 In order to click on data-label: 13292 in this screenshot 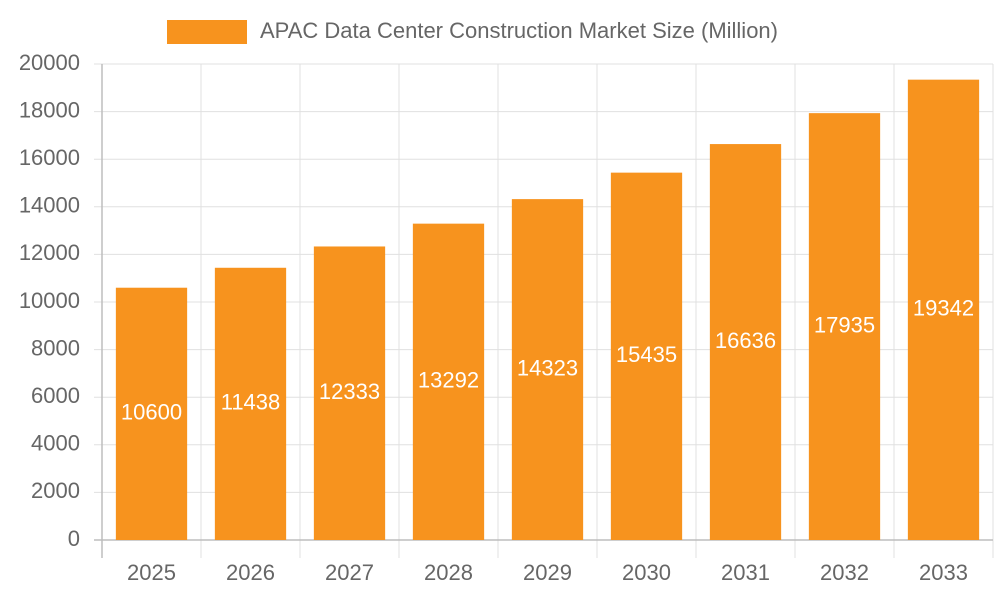, I will do `click(448, 380)`.